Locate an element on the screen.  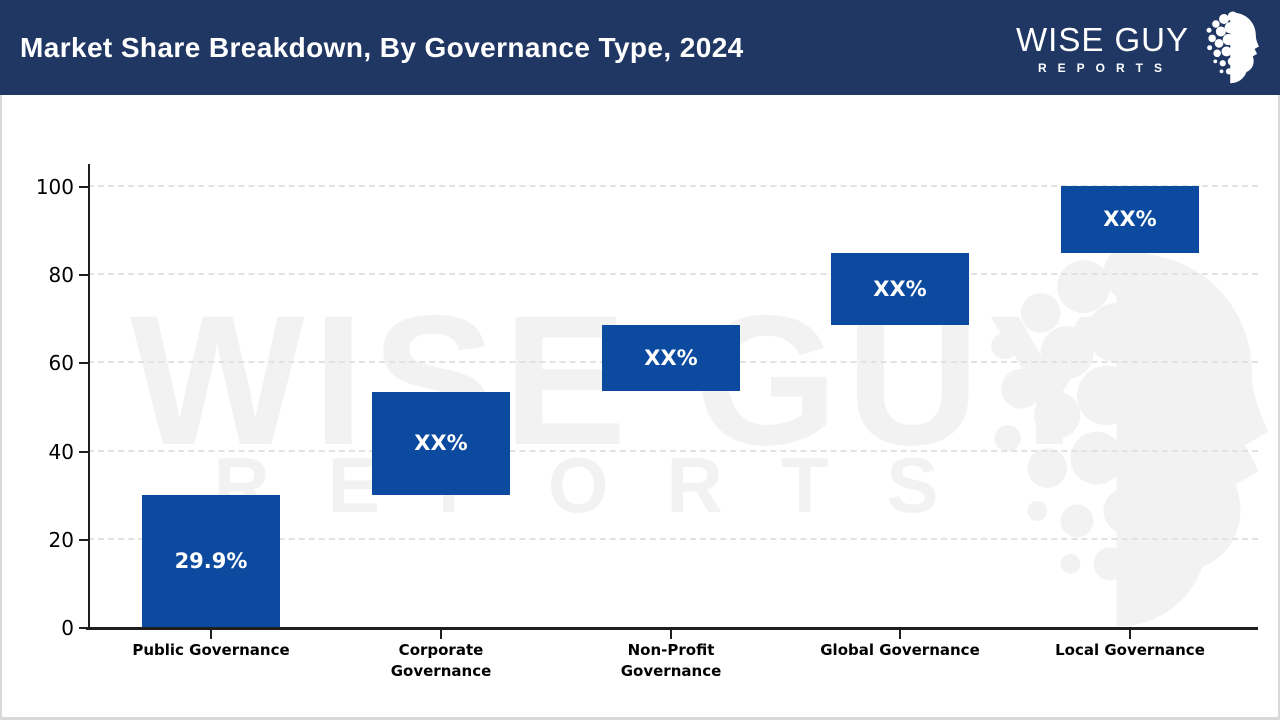
logo-text: WISE GUY REPORTS is located at coordinates (1102, 48).